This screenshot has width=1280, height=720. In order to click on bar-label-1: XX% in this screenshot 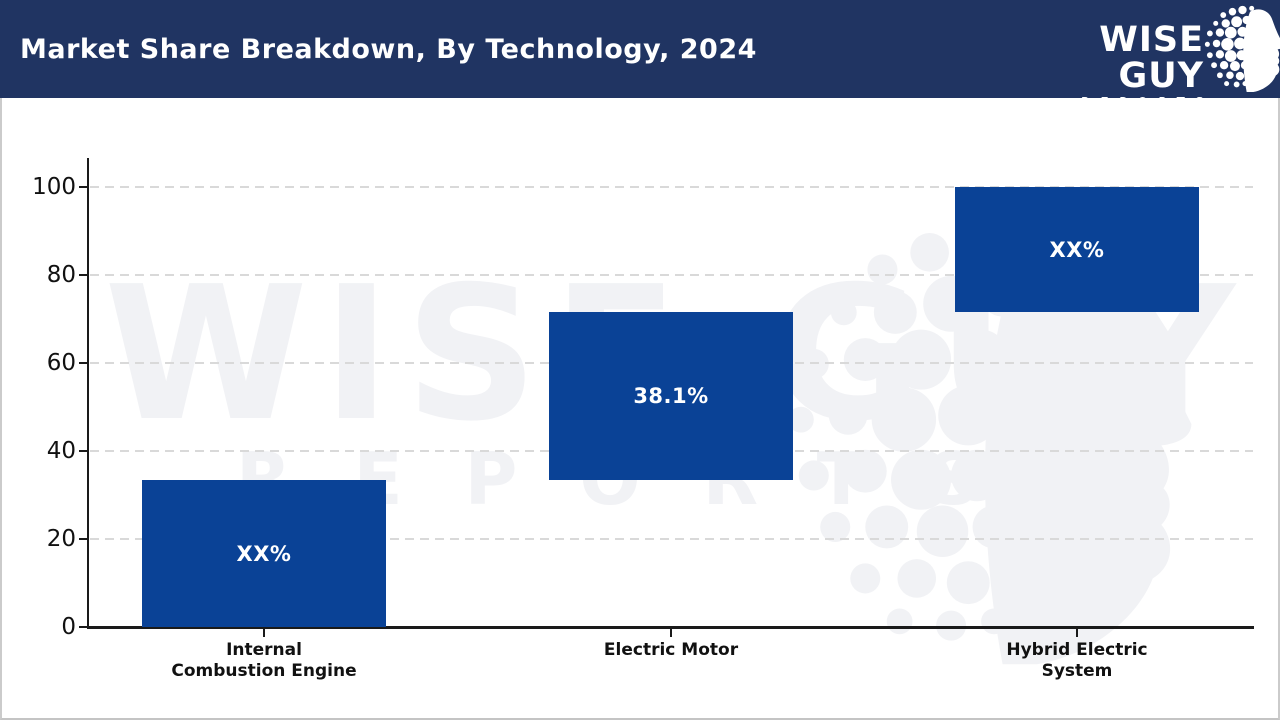, I will do `click(264, 553)`.